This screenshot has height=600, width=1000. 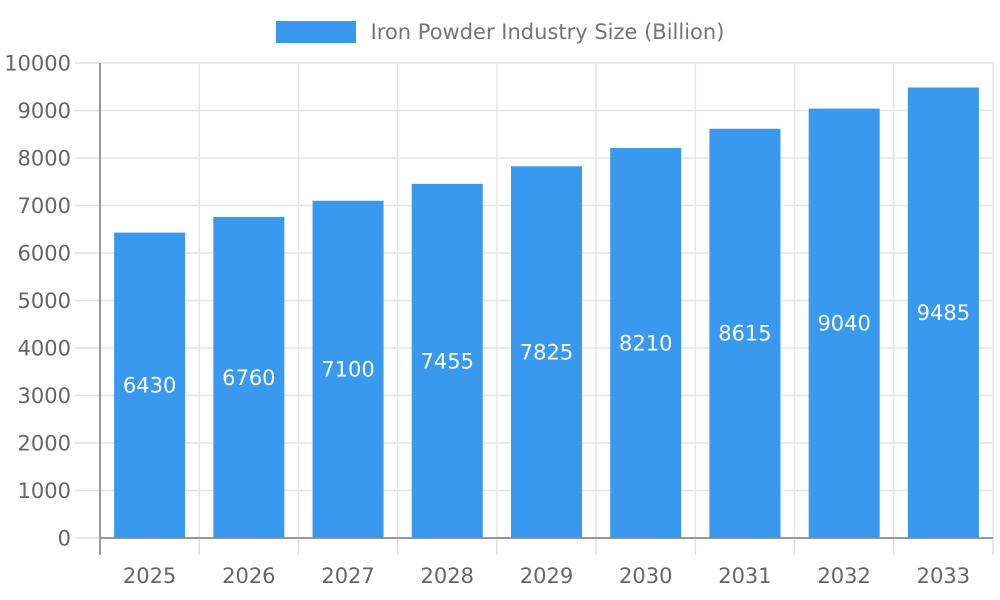 What do you see at coordinates (546, 576) in the screenshot?
I see `x-tick-label: 2029` at bounding box center [546, 576].